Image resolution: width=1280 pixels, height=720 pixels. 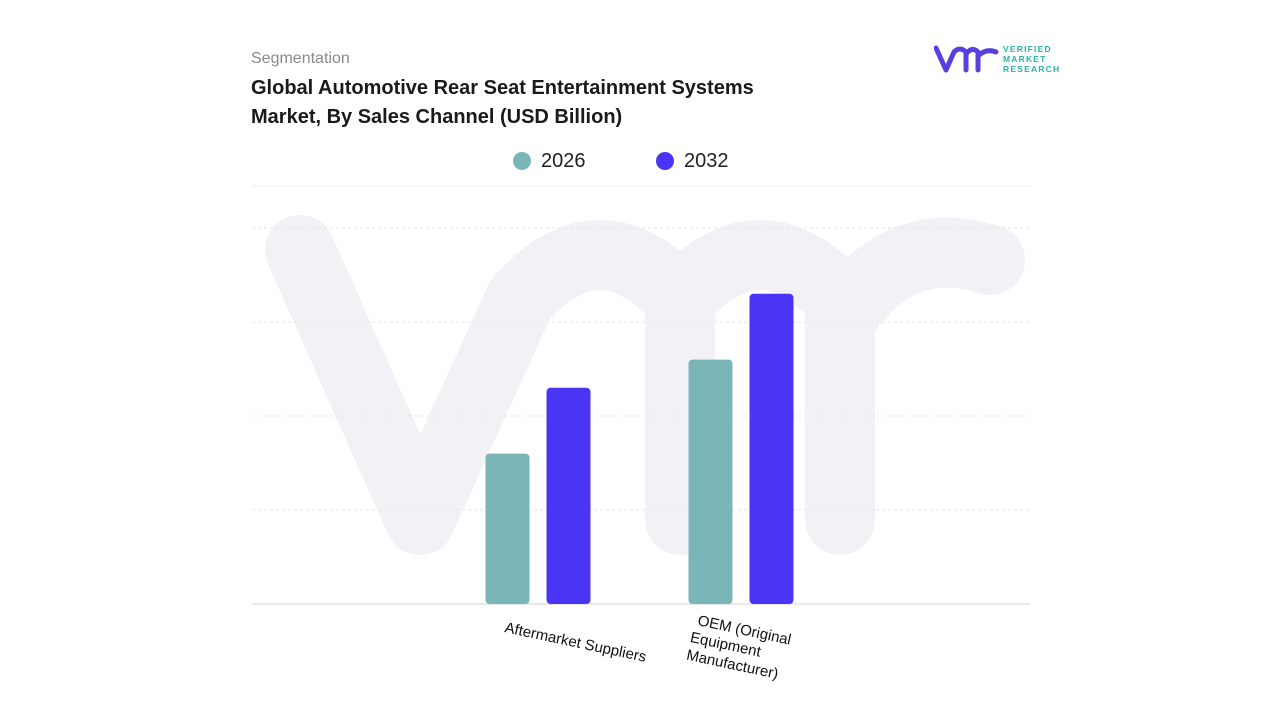 I want to click on x-tick-label-aftermarket: Aftermarket Suppliers, so click(x=575, y=642).